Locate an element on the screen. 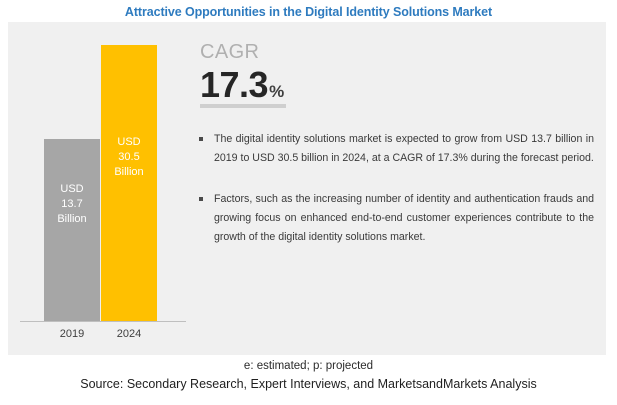 This screenshot has width=617, height=405. x-tick-label-2019: 2019 is located at coordinates (72, 334).